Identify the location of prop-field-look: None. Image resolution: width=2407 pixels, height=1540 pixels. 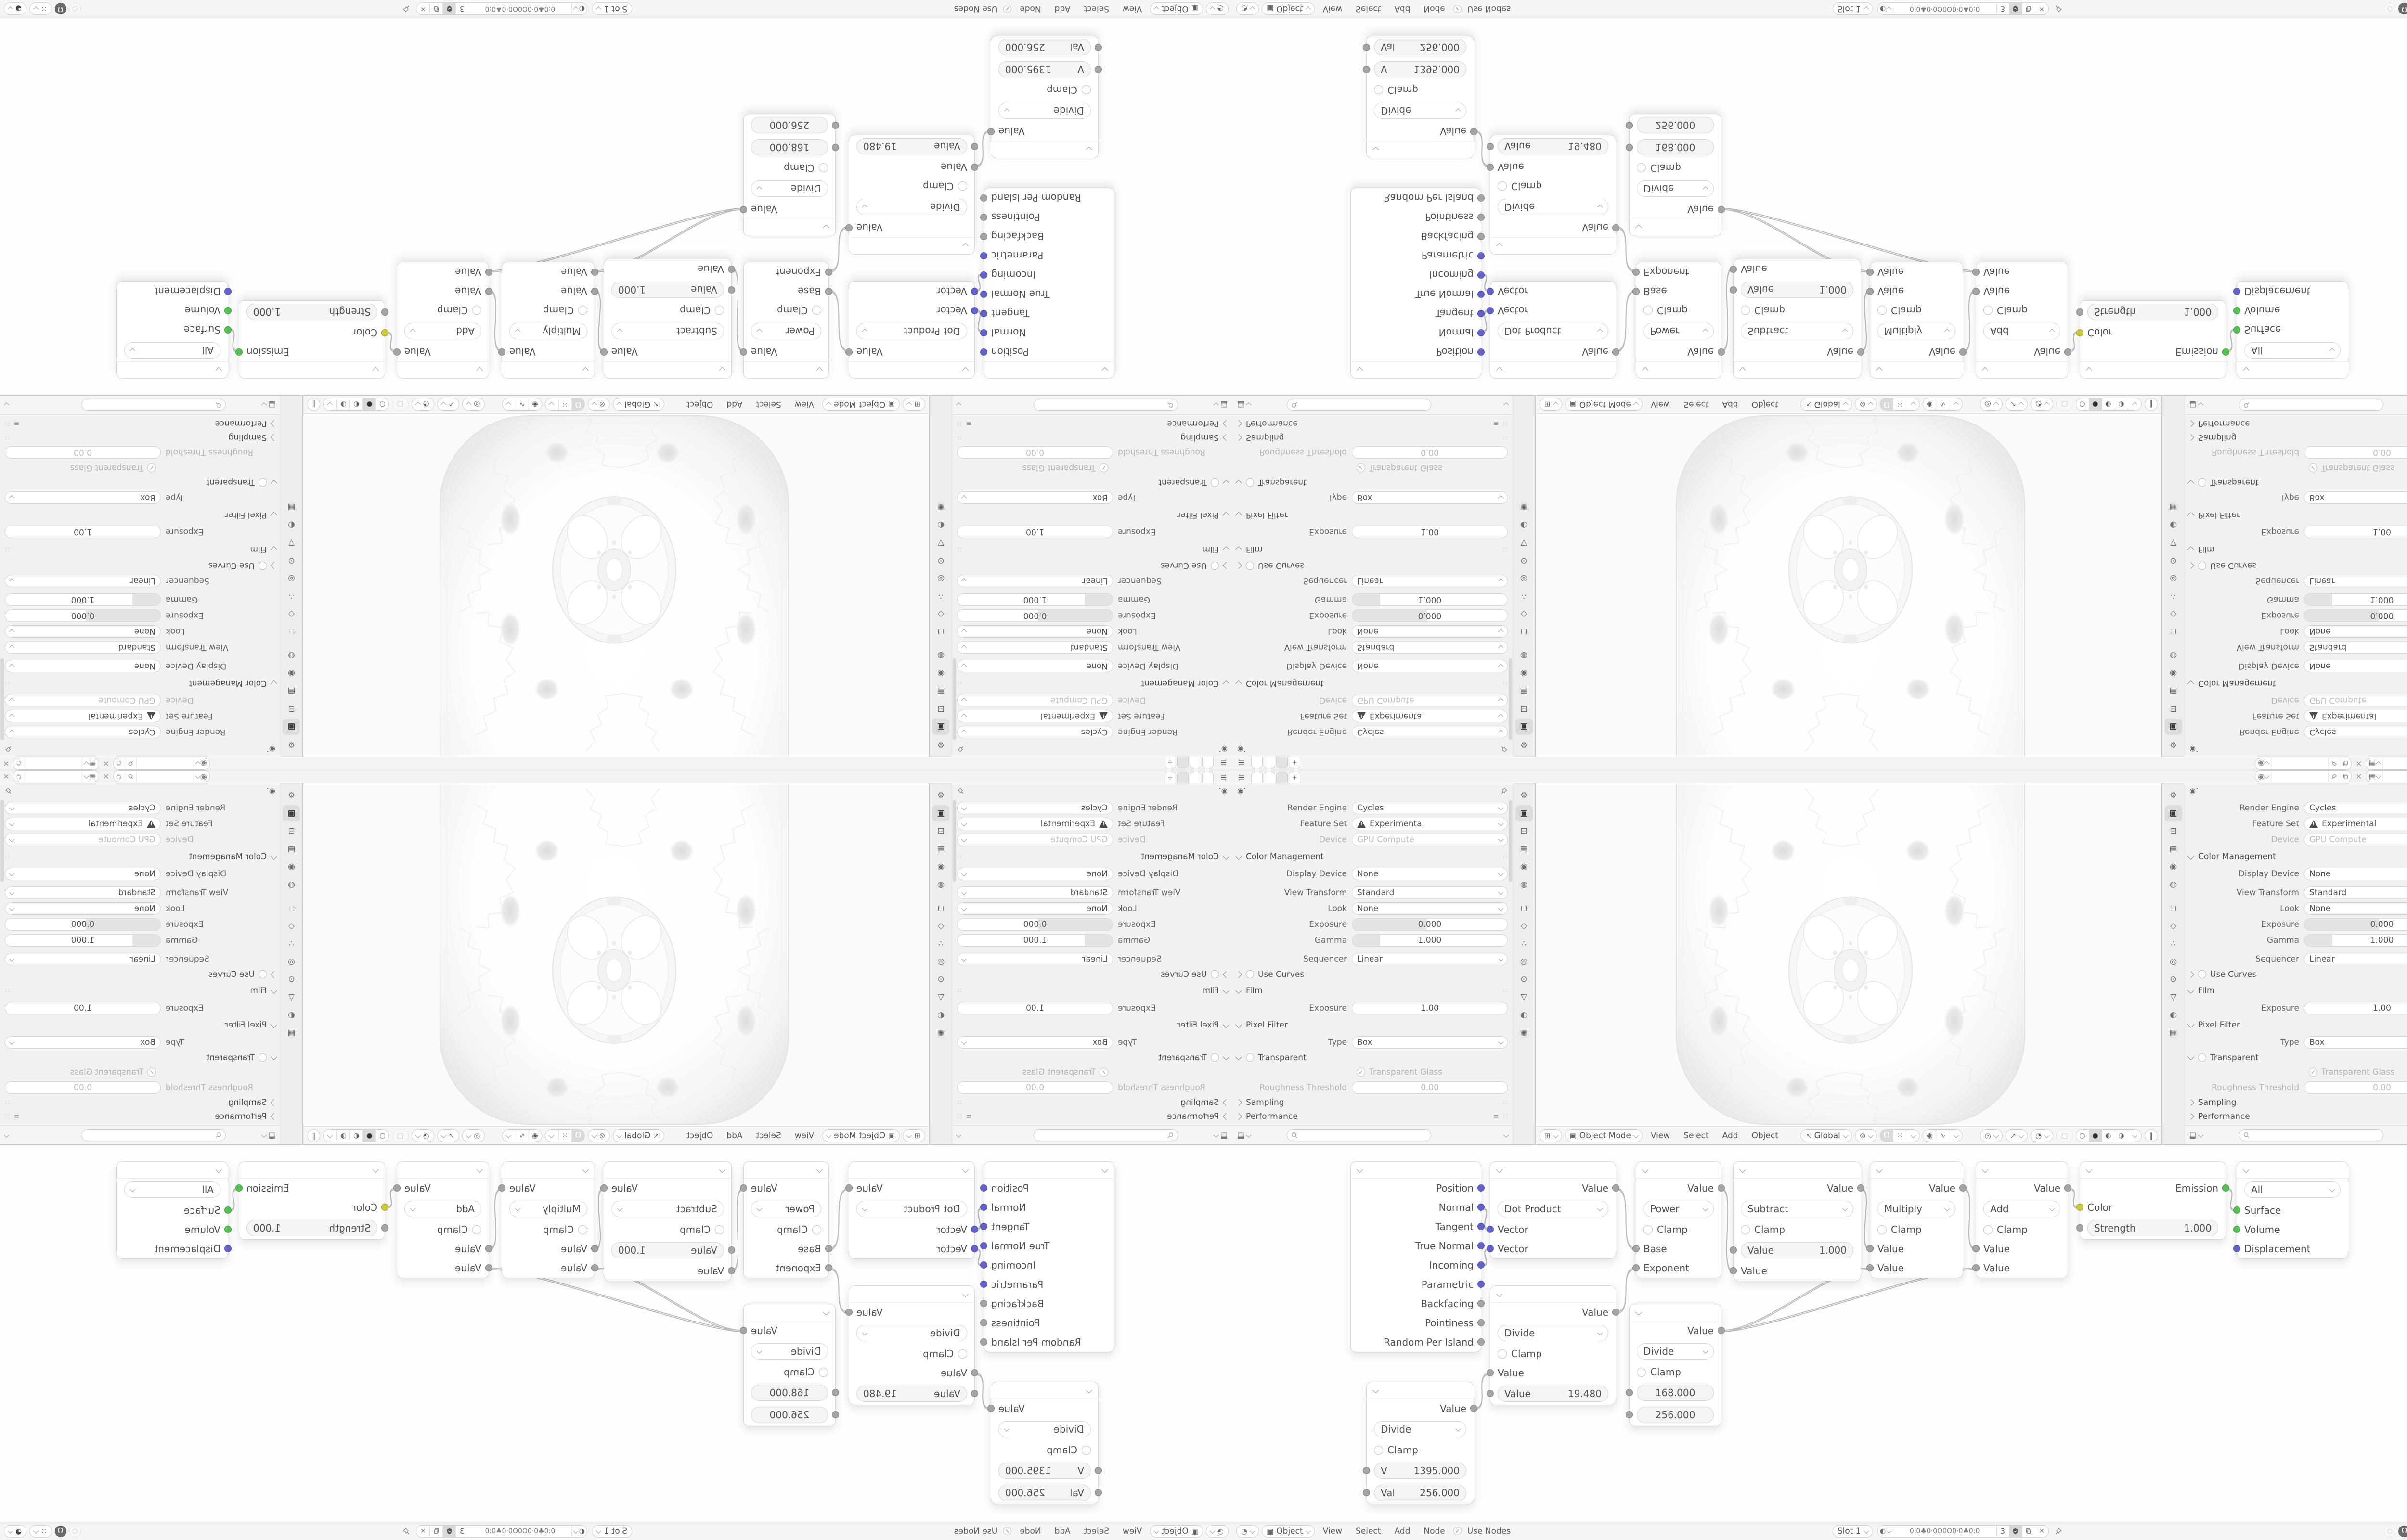
(1430, 631).